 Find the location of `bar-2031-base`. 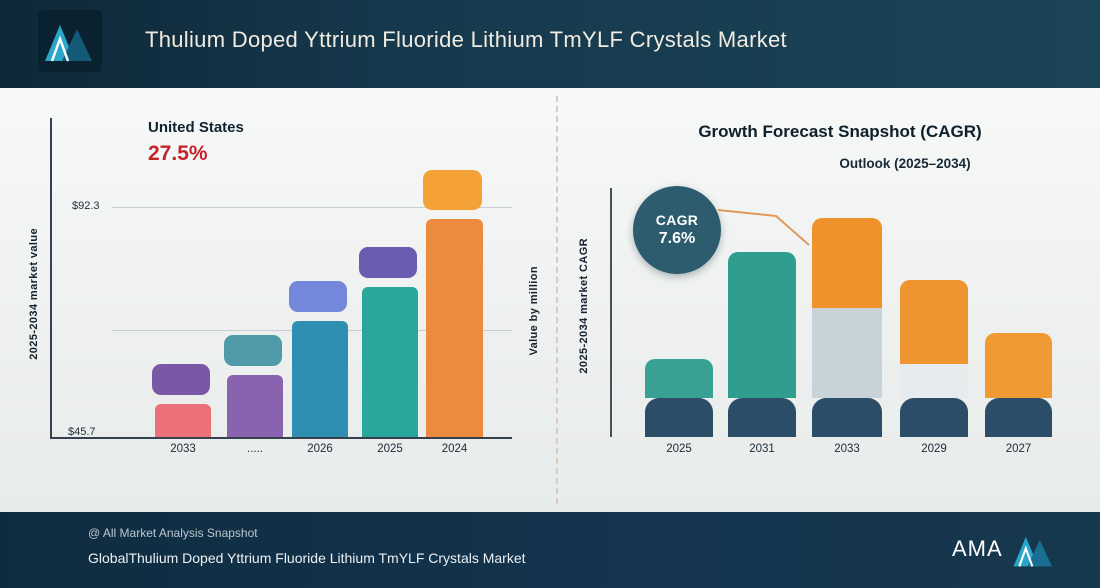

bar-2031-base is located at coordinates (762, 417).